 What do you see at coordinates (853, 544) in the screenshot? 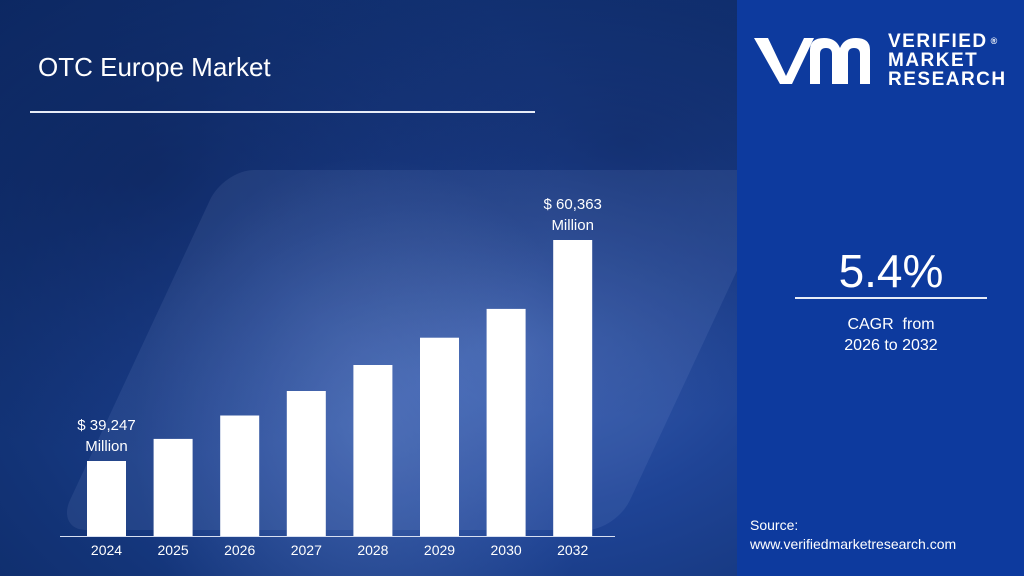
I see `source-url: www.verifiedmarketresearch.com` at bounding box center [853, 544].